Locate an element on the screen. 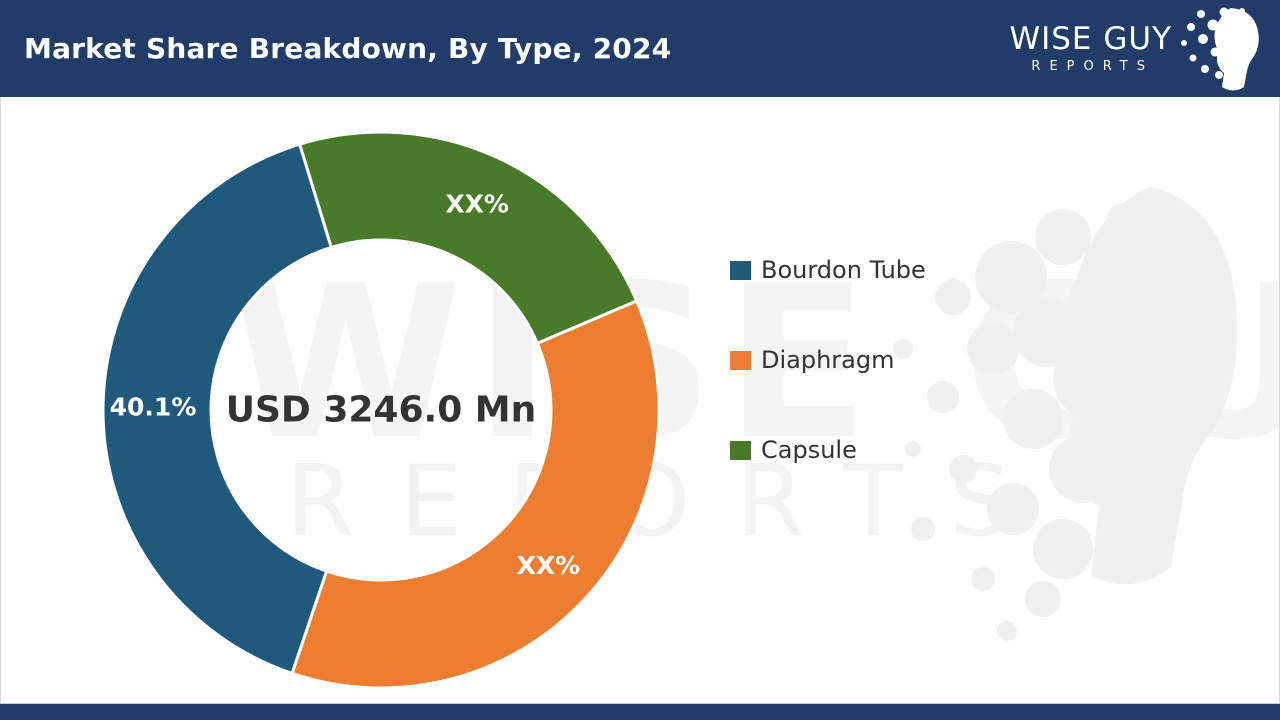  legend-item-diaphragm: Diaphragm is located at coordinates (828, 360).